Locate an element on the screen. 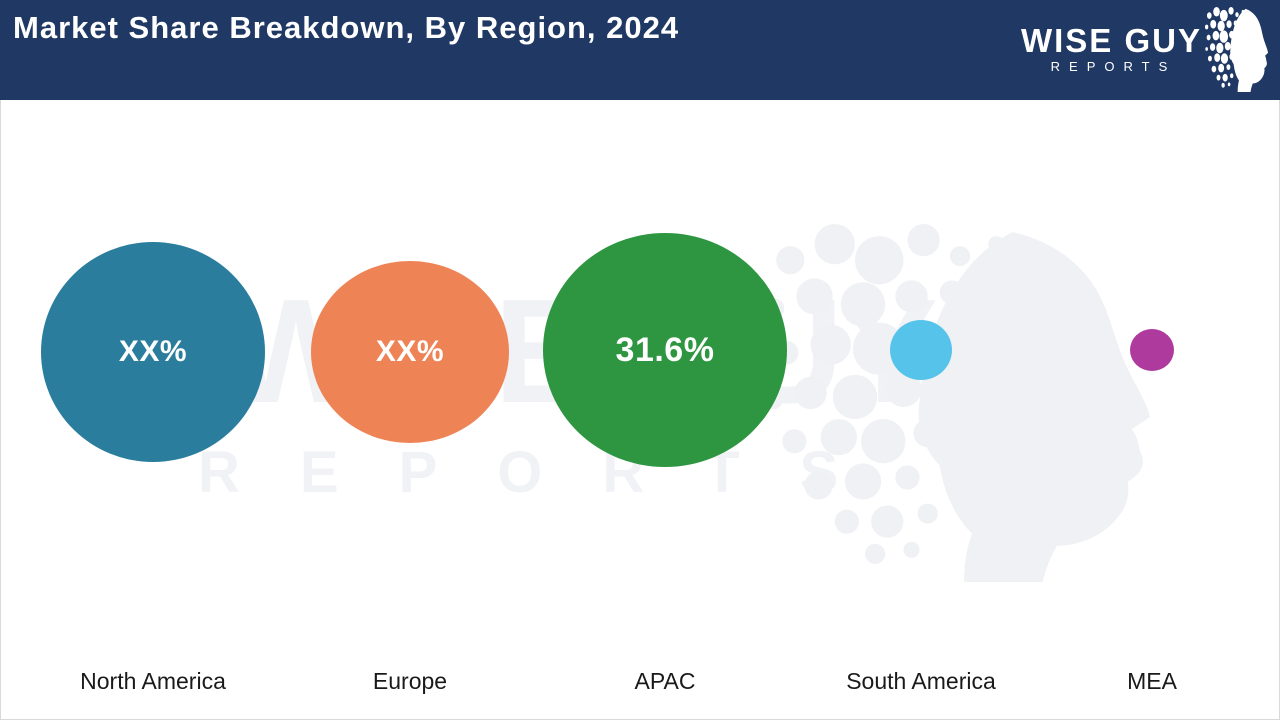 The image size is (1280, 720). category-label-mea: MEA is located at coordinates (1152, 681).